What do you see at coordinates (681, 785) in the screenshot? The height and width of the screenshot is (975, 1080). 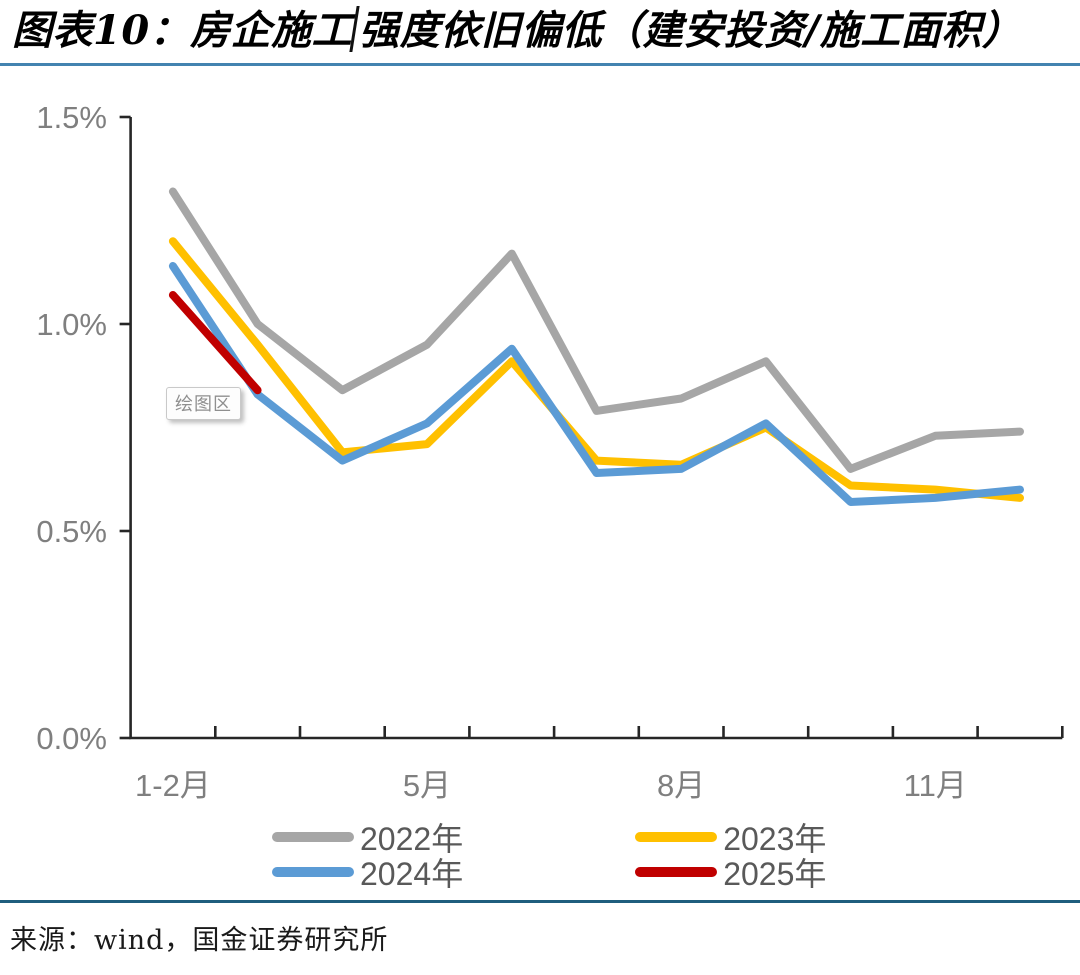 I see `x-axis-label: 8月` at bounding box center [681, 785].